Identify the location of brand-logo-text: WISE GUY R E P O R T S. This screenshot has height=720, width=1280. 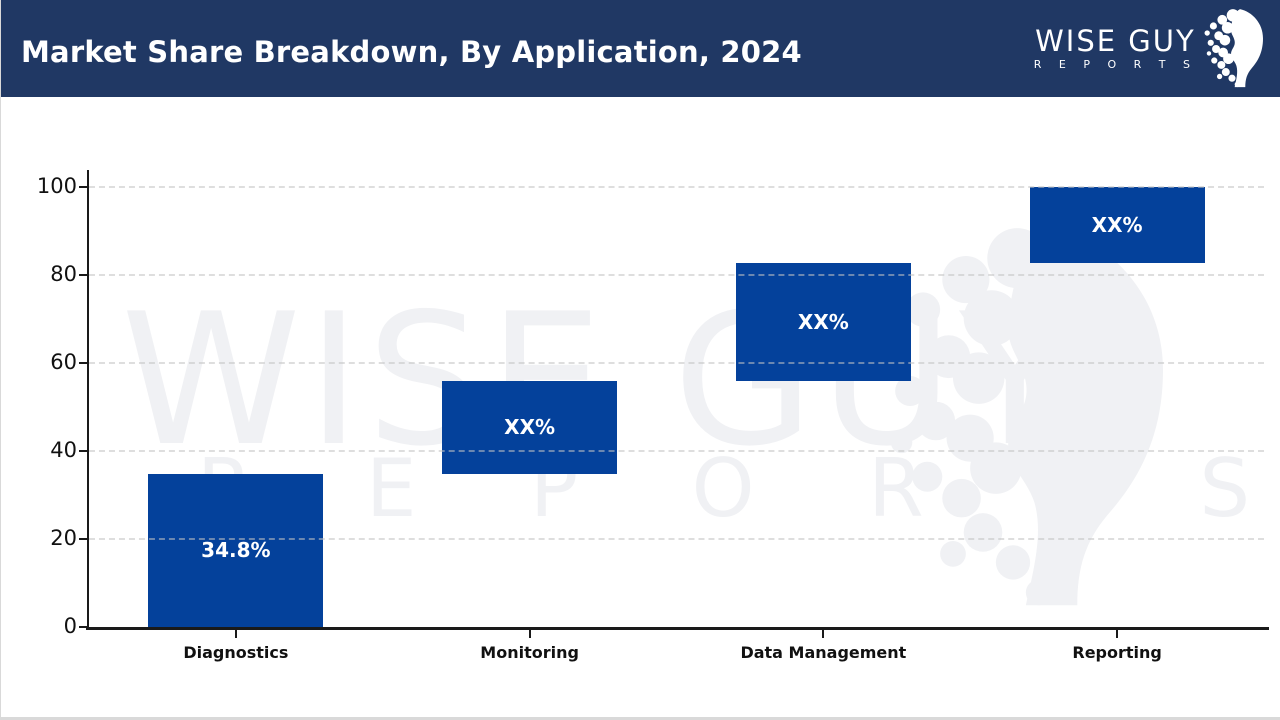
(1115, 47).